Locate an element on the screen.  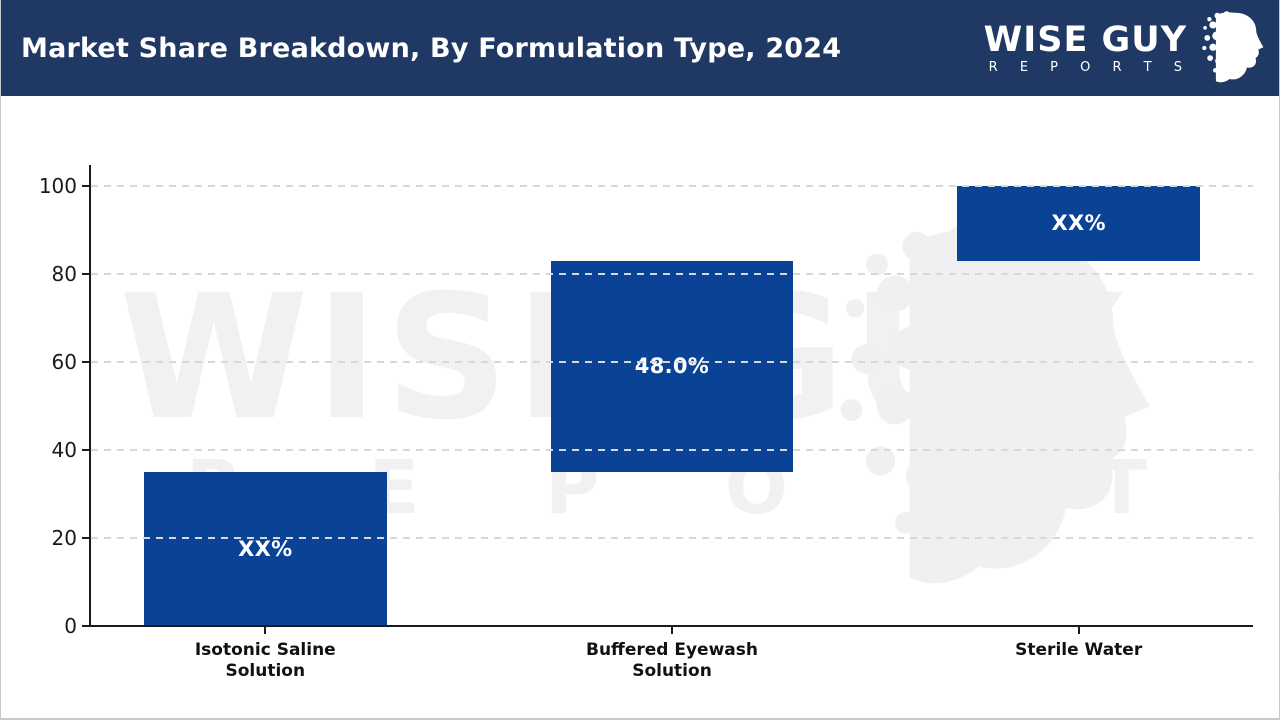
x-category-label: Sterile Water is located at coordinates (1079, 650).